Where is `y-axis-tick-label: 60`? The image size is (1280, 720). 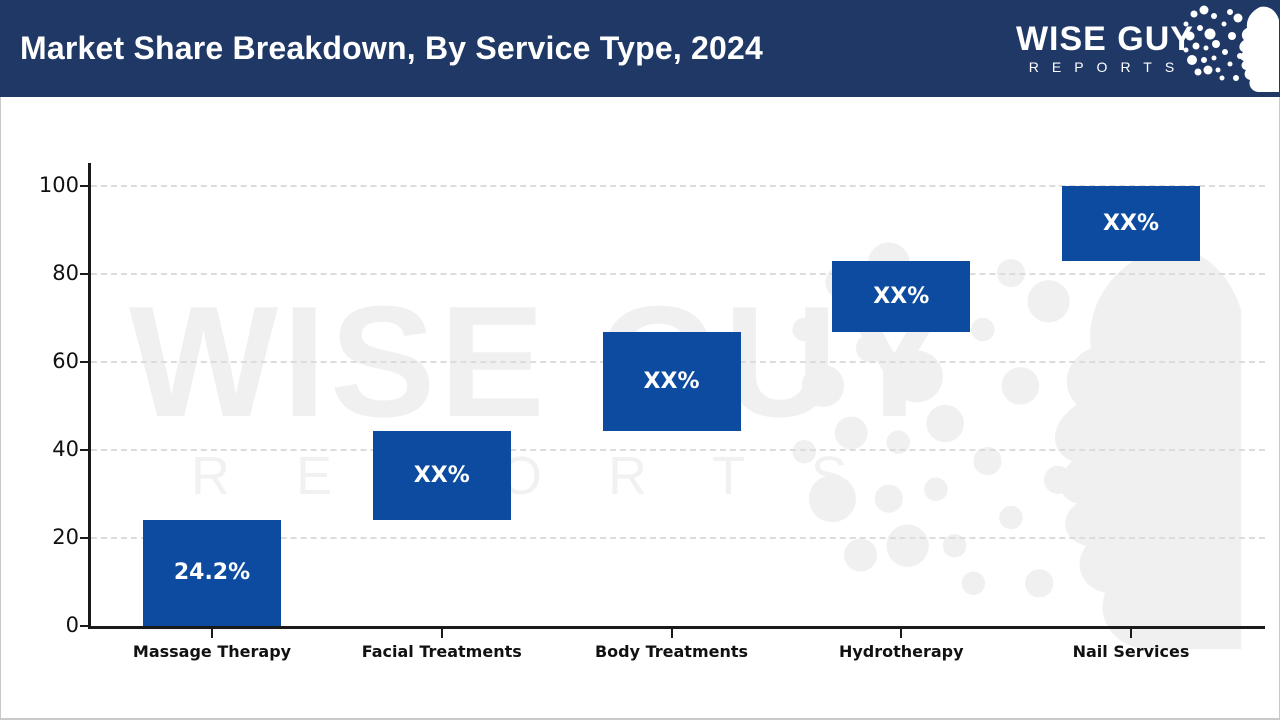
y-axis-tick-label: 60 is located at coordinates (65, 361).